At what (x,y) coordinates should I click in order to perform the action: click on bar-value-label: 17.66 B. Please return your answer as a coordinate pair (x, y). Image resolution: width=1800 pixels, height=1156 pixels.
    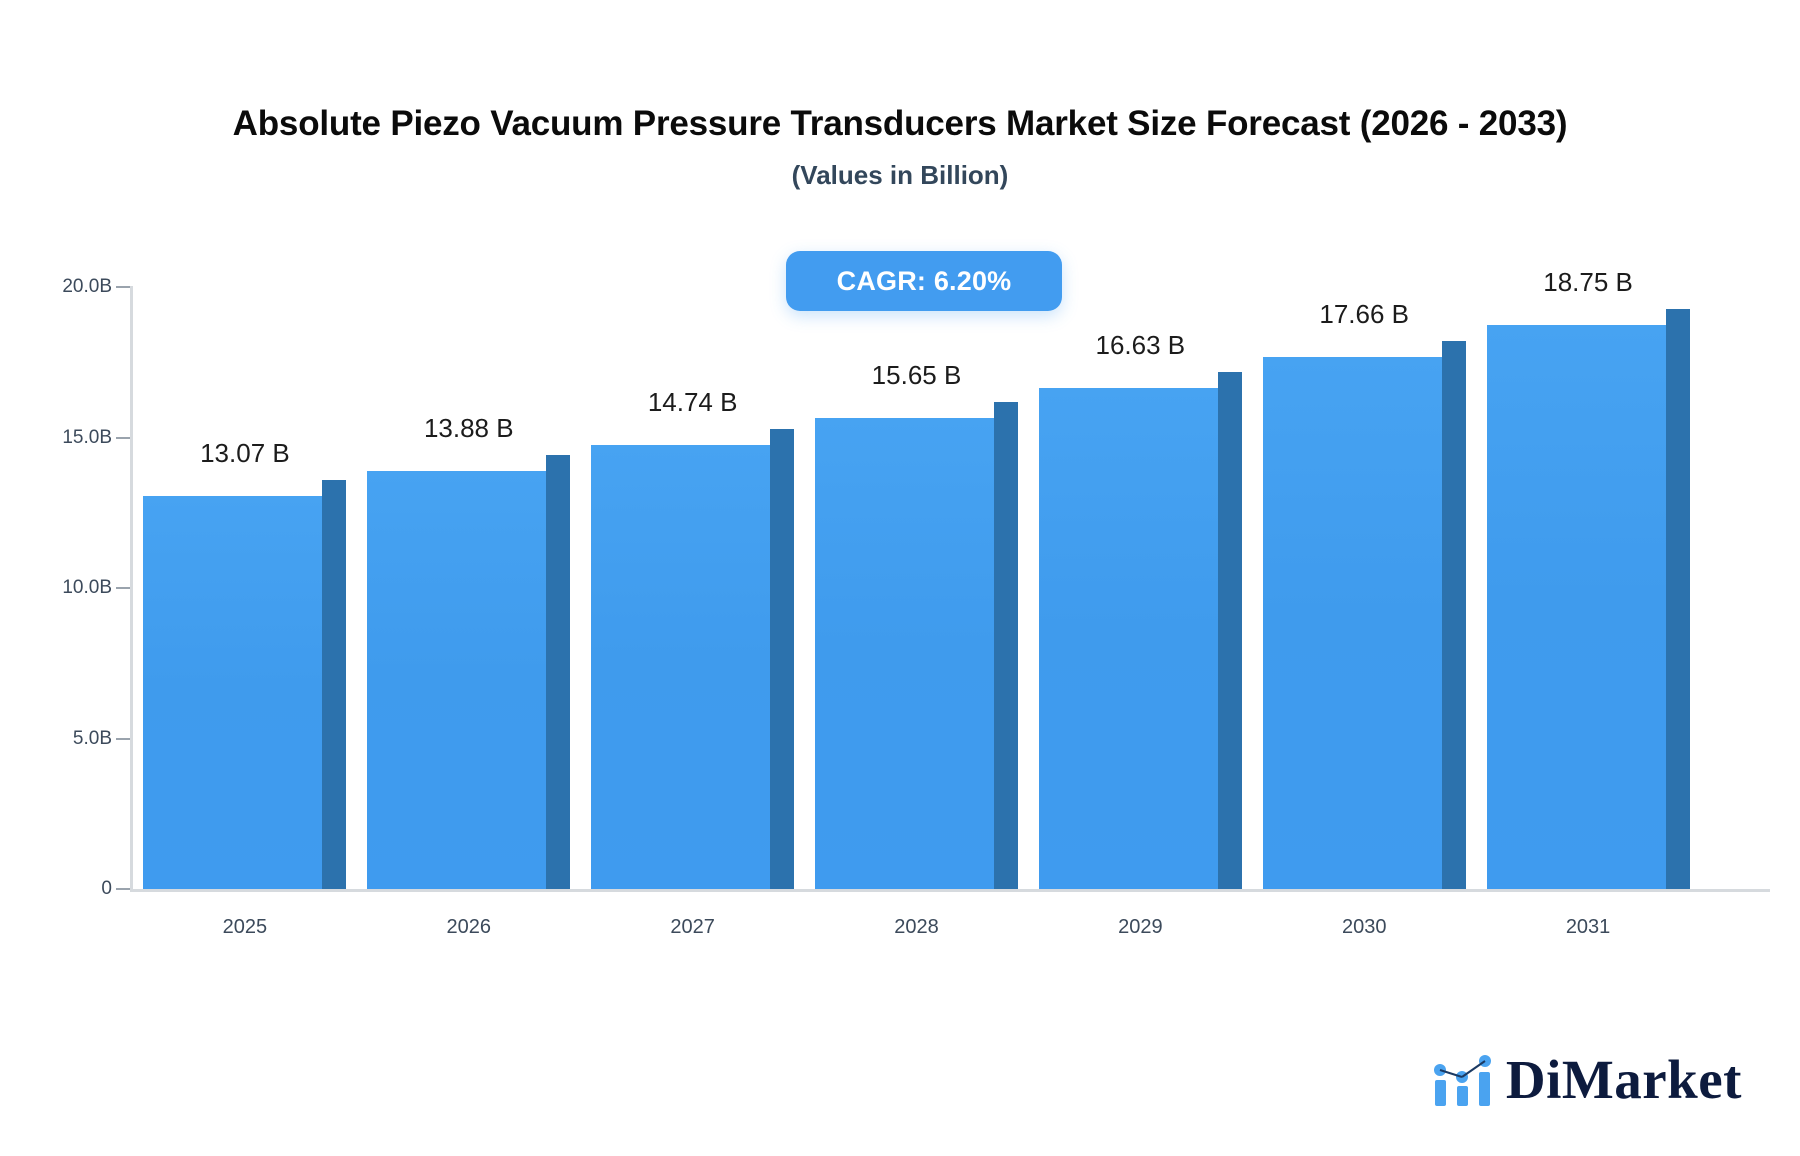
    Looking at the image, I should click on (1364, 314).